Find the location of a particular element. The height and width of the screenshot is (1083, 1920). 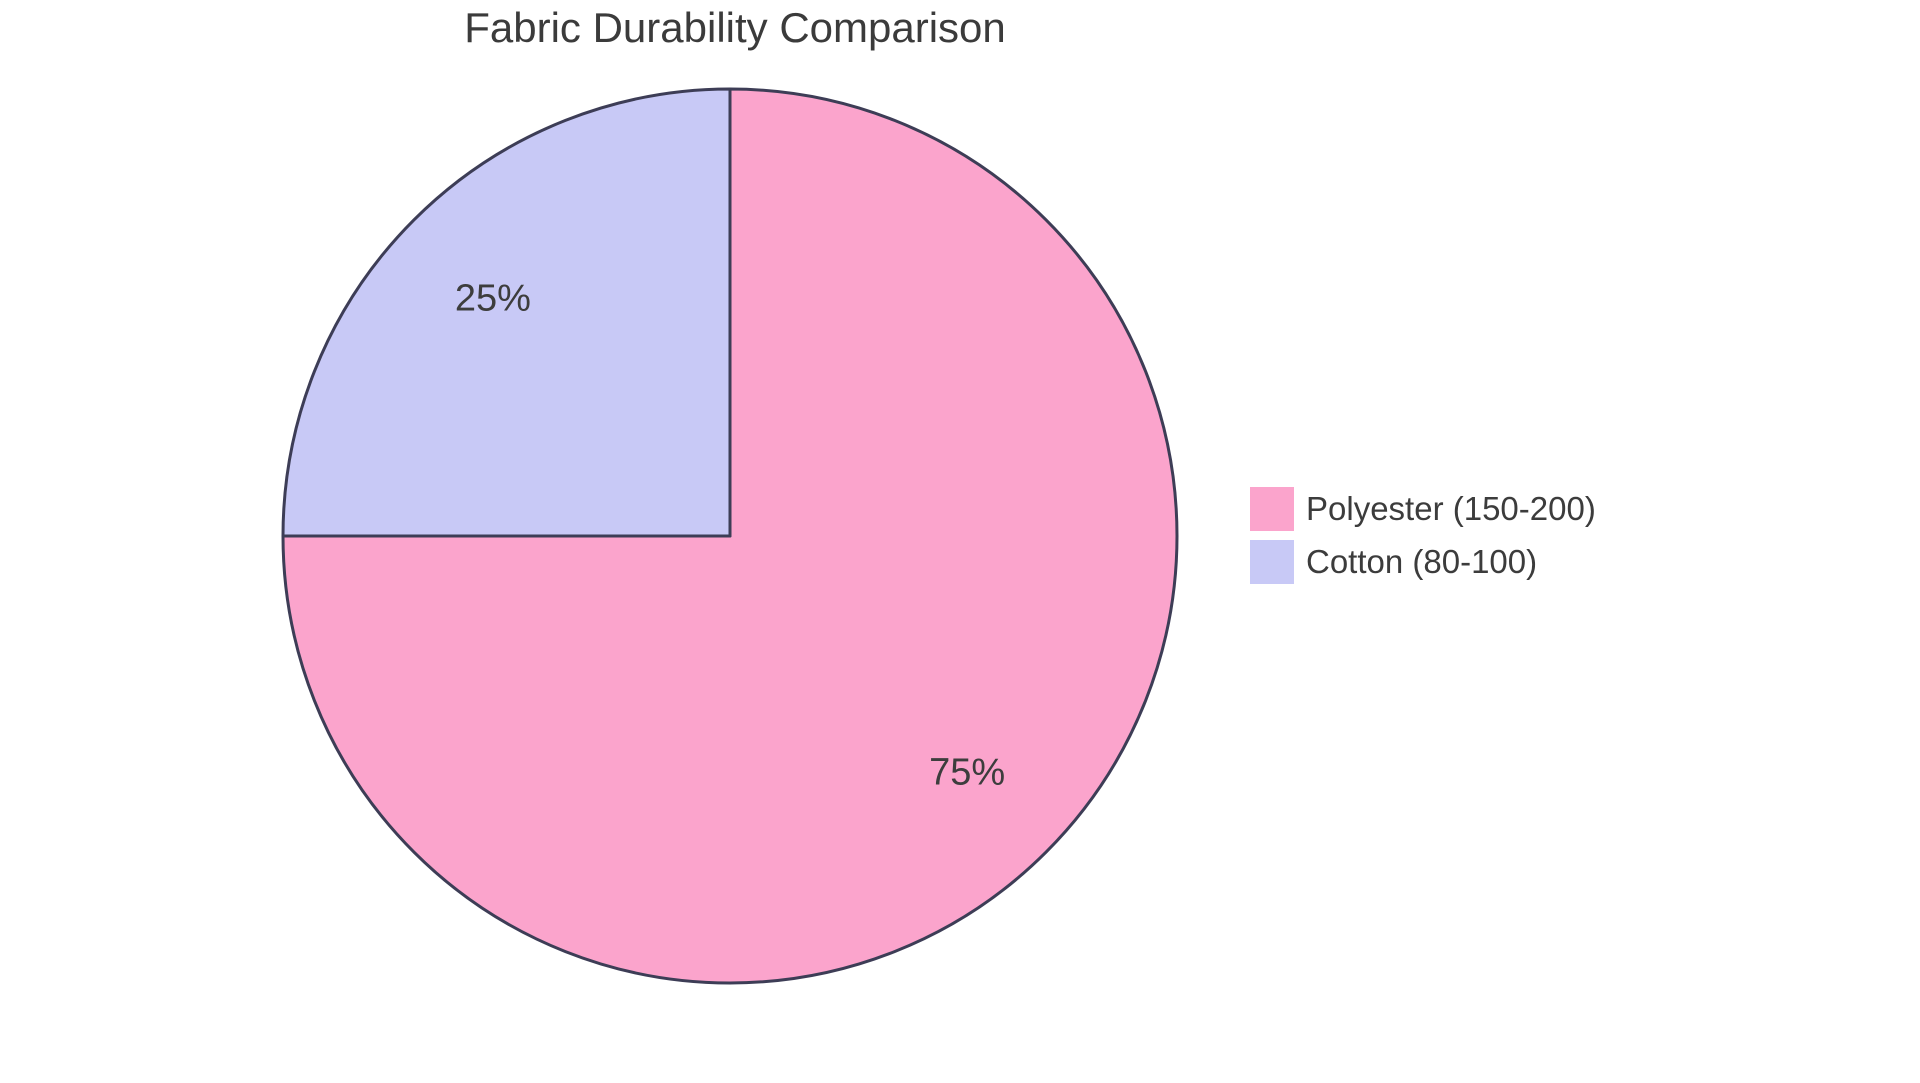

legend-item-cotton: Cotton (80-100) is located at coordinates (1423, 562).